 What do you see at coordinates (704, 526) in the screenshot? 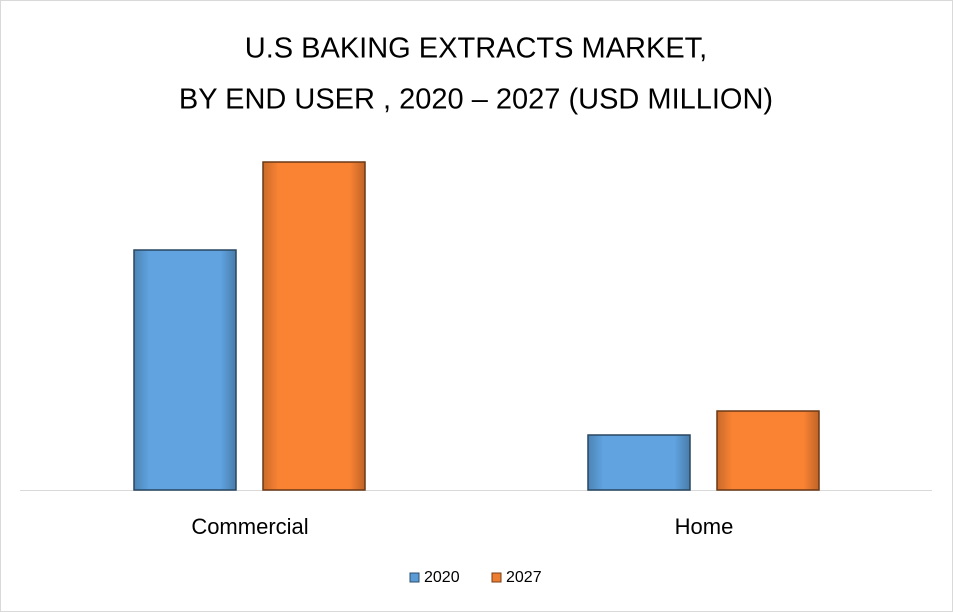
I see `x-tick-label: Home` at bounding box center [704, 526].